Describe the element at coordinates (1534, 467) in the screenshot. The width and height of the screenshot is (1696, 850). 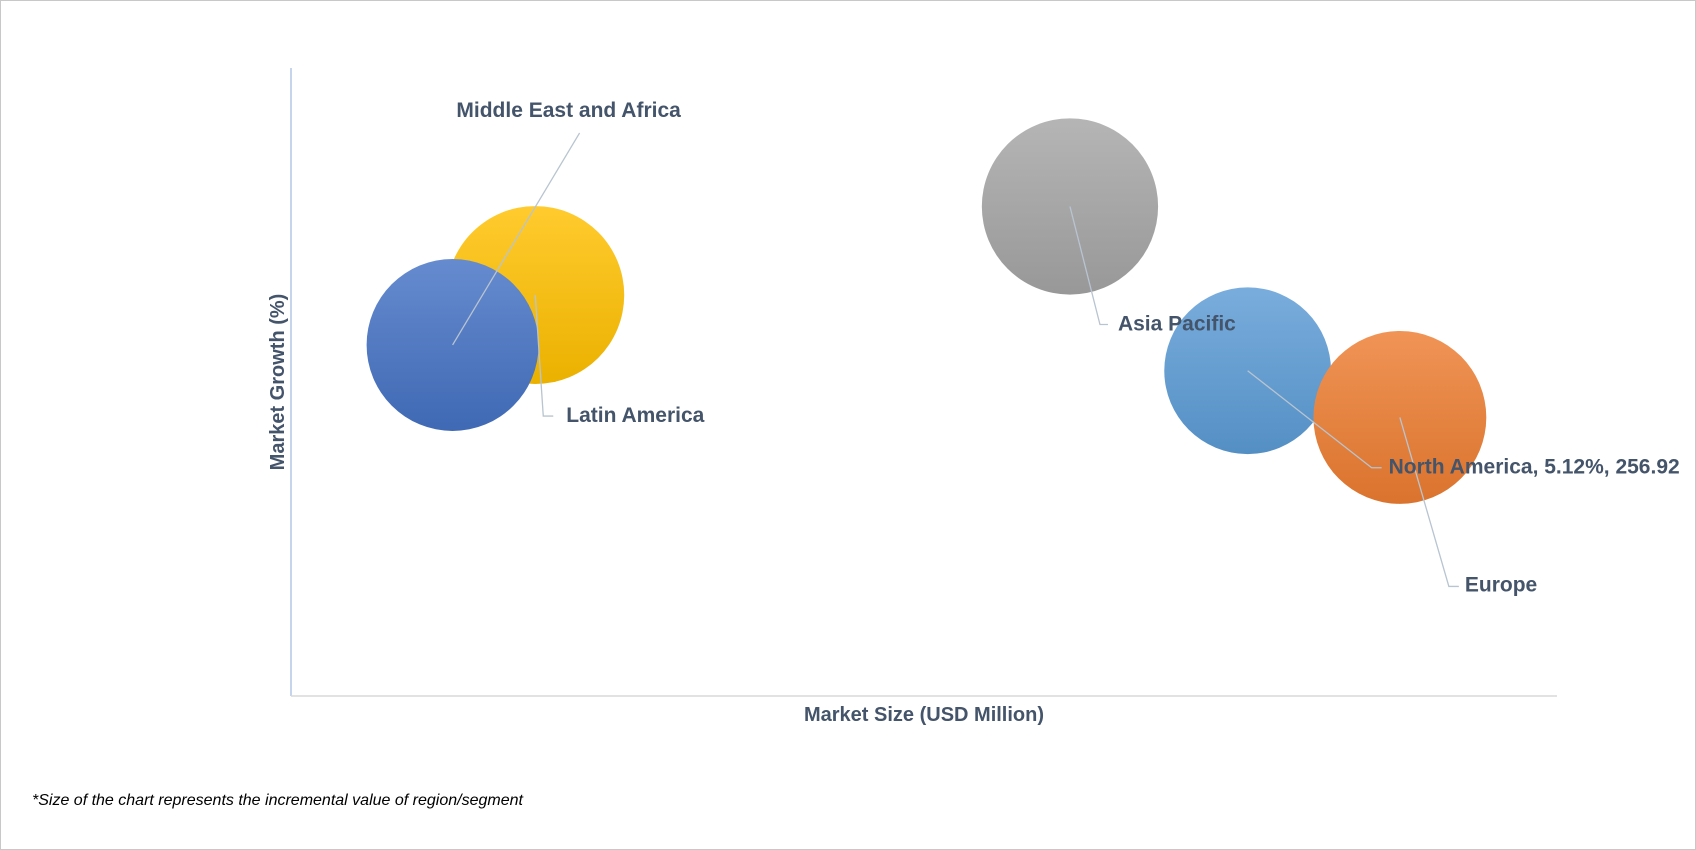
I see `data-label-north-america: North America, 5.12%, 256.92` at that location.